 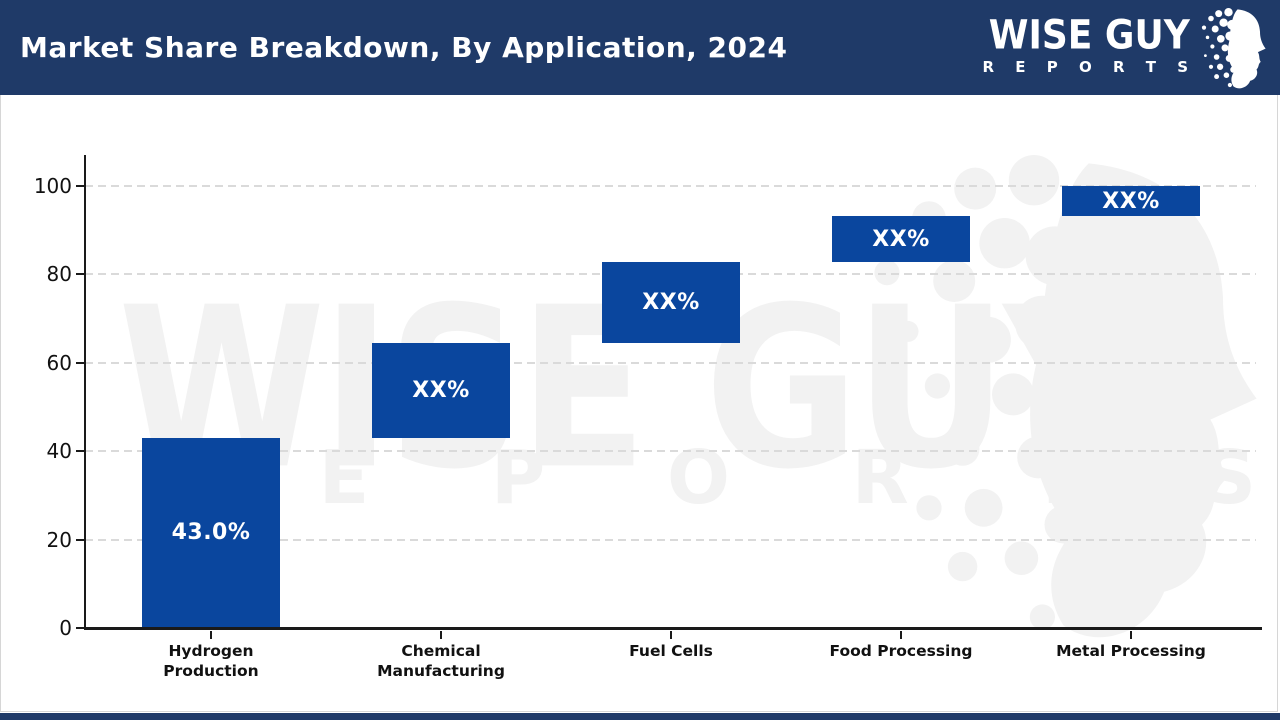 What do you see at coordinates (65, 628) in the screenshot?
I see `y-tick-label: 0` at bounding box center [65, 628].